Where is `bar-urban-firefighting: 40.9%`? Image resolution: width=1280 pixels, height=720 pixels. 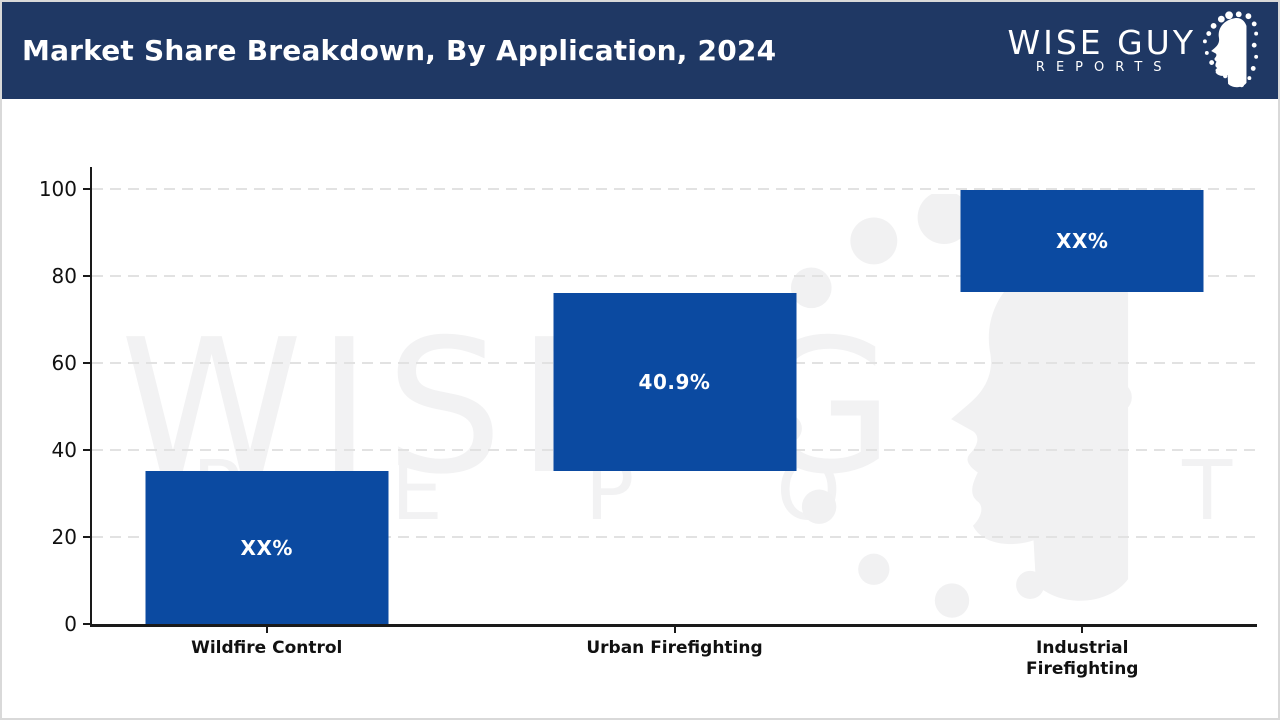 bar-urban-firefighting: 40.9% is located at coordinates (674, 381).